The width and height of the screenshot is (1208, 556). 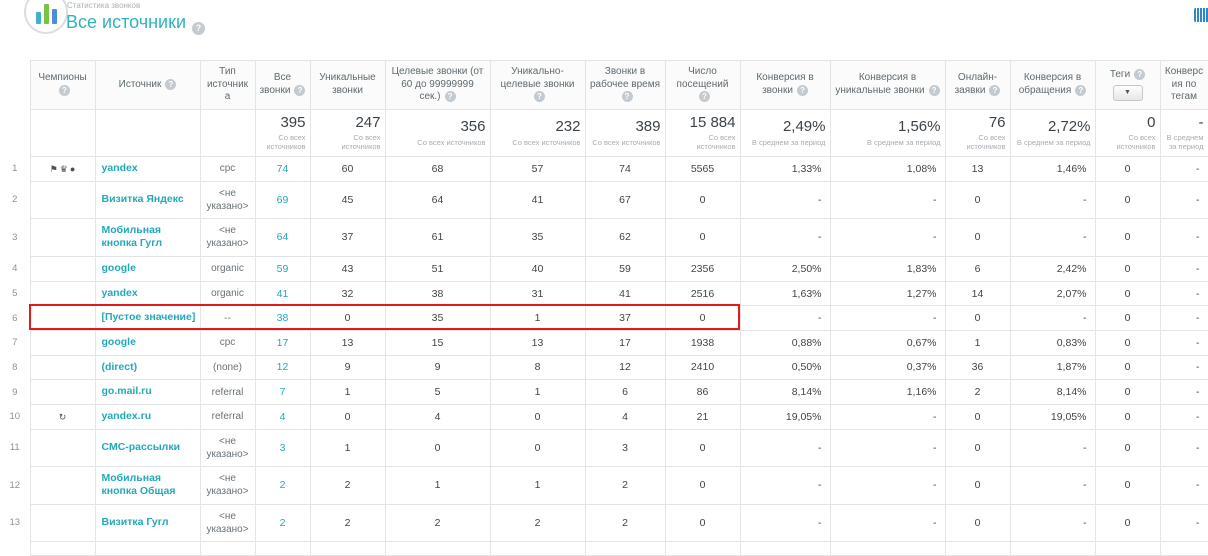 What do you see at coordinates (72, 168) in the screenshot?
I see `medal-icon: ●` at bounding box center [72, 168].